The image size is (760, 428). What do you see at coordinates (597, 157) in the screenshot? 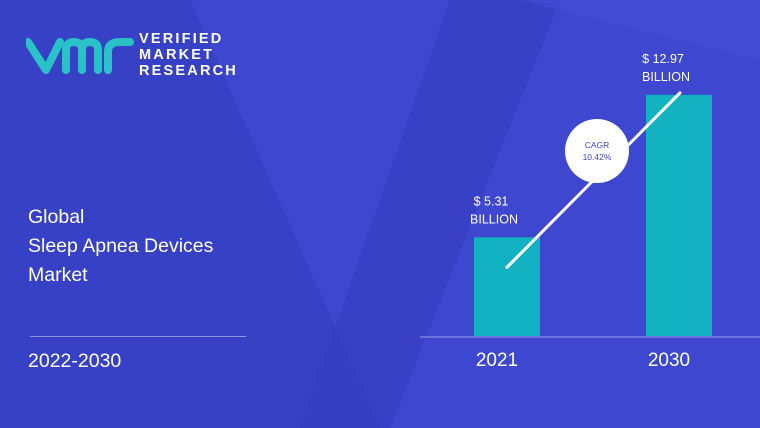
I see `cagr-value: 10.42%` at bounding box center [597, 157].